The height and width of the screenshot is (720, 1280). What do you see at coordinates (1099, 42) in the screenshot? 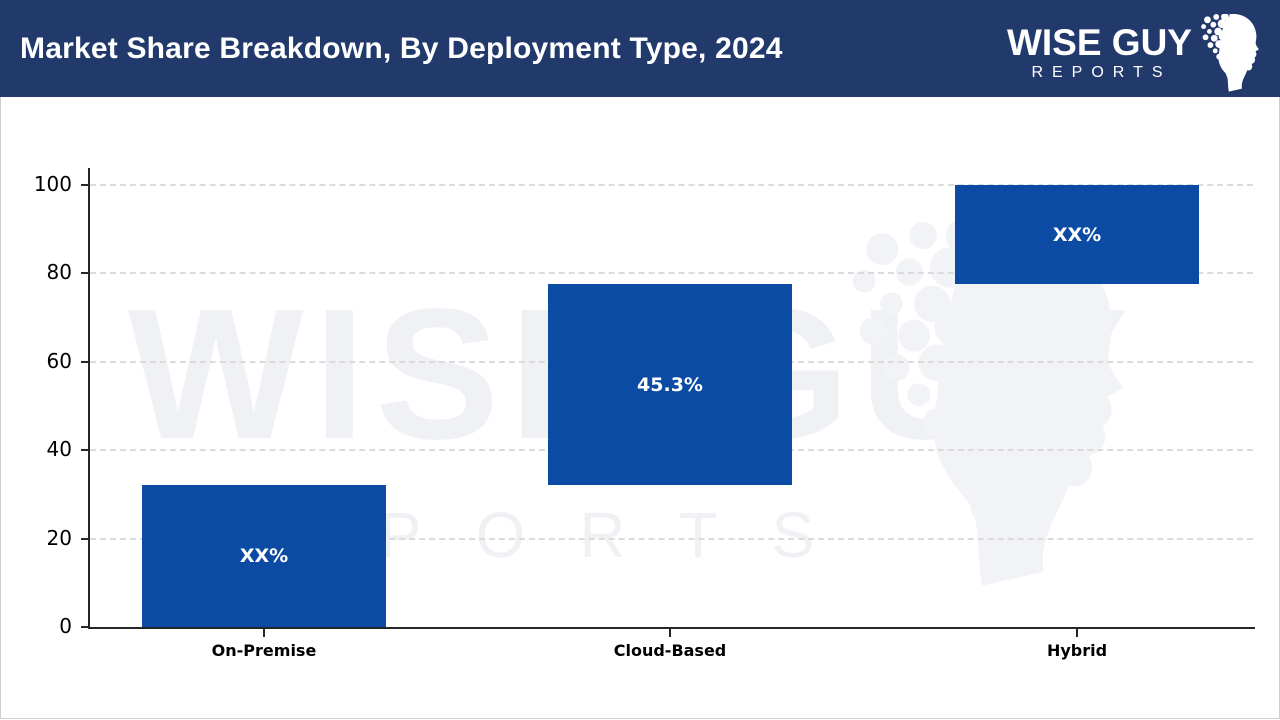
I see `logo-wiseguy-label: WISE GUY` at bounding box center [1099, 42].